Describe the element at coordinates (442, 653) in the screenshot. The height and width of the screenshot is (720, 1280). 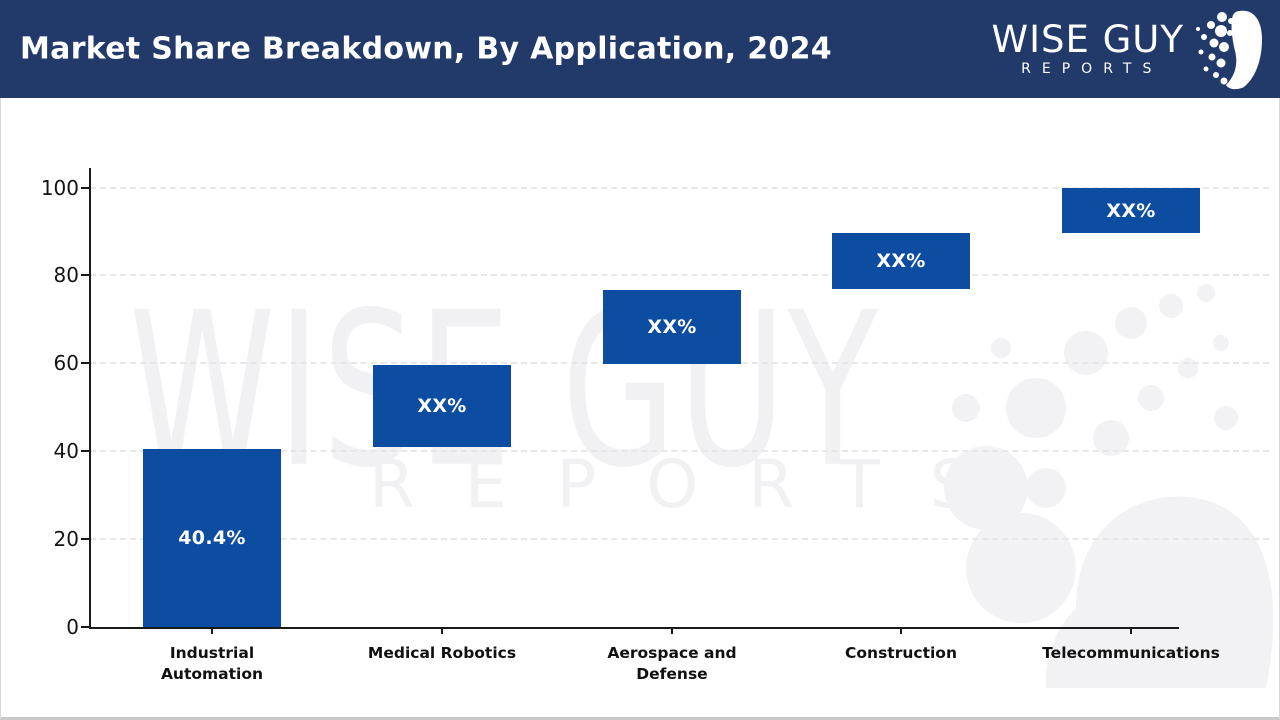
I see `x-axis-category-label: Medical Robotics` at that location.